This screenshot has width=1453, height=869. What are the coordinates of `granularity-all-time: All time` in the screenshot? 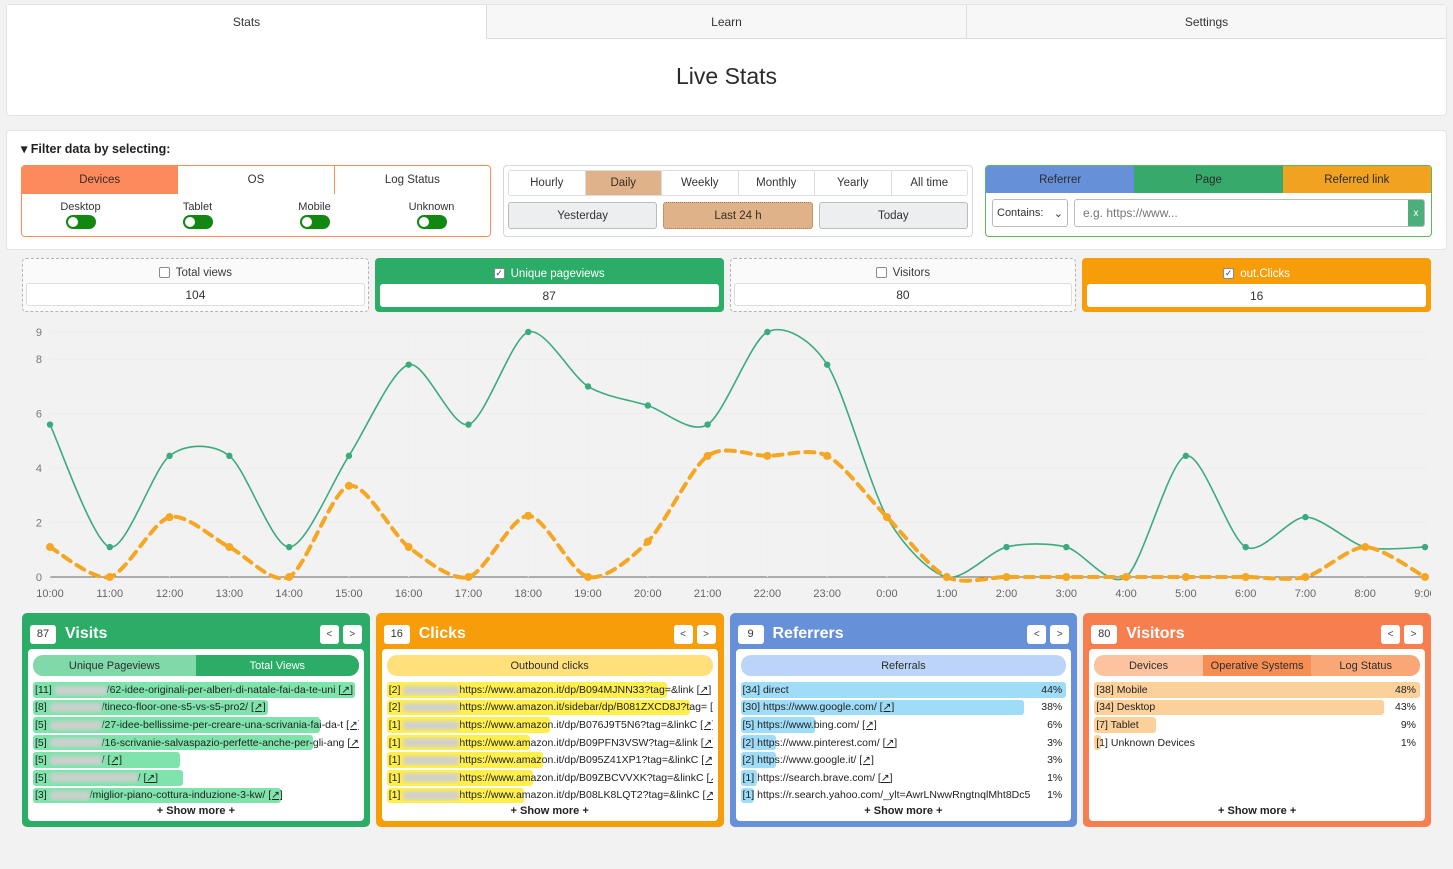 It's located at (929, 183).